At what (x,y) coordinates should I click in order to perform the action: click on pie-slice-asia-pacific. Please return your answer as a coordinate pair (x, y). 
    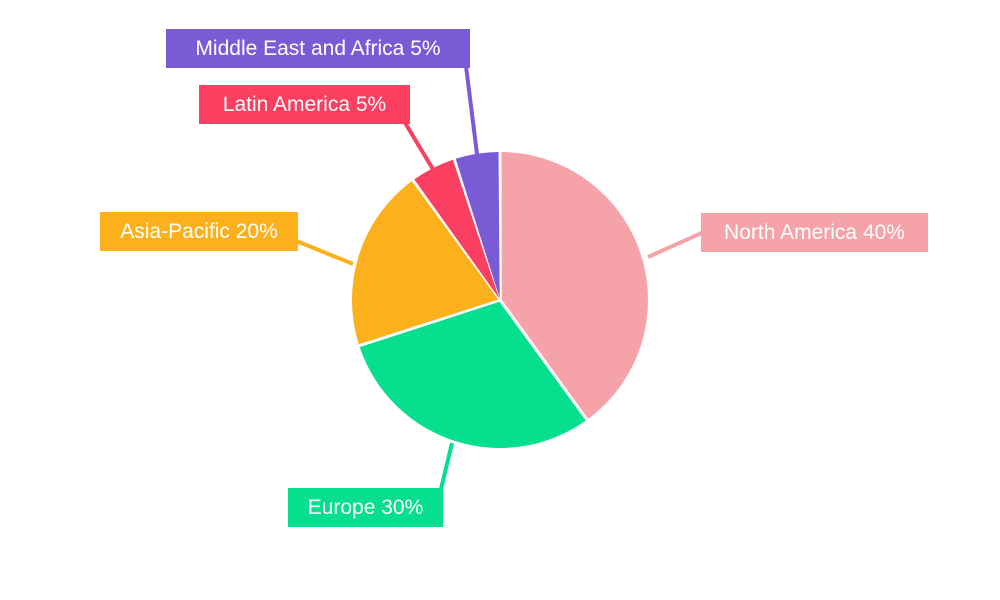
    Looking at the image, I should click on (425, 263).